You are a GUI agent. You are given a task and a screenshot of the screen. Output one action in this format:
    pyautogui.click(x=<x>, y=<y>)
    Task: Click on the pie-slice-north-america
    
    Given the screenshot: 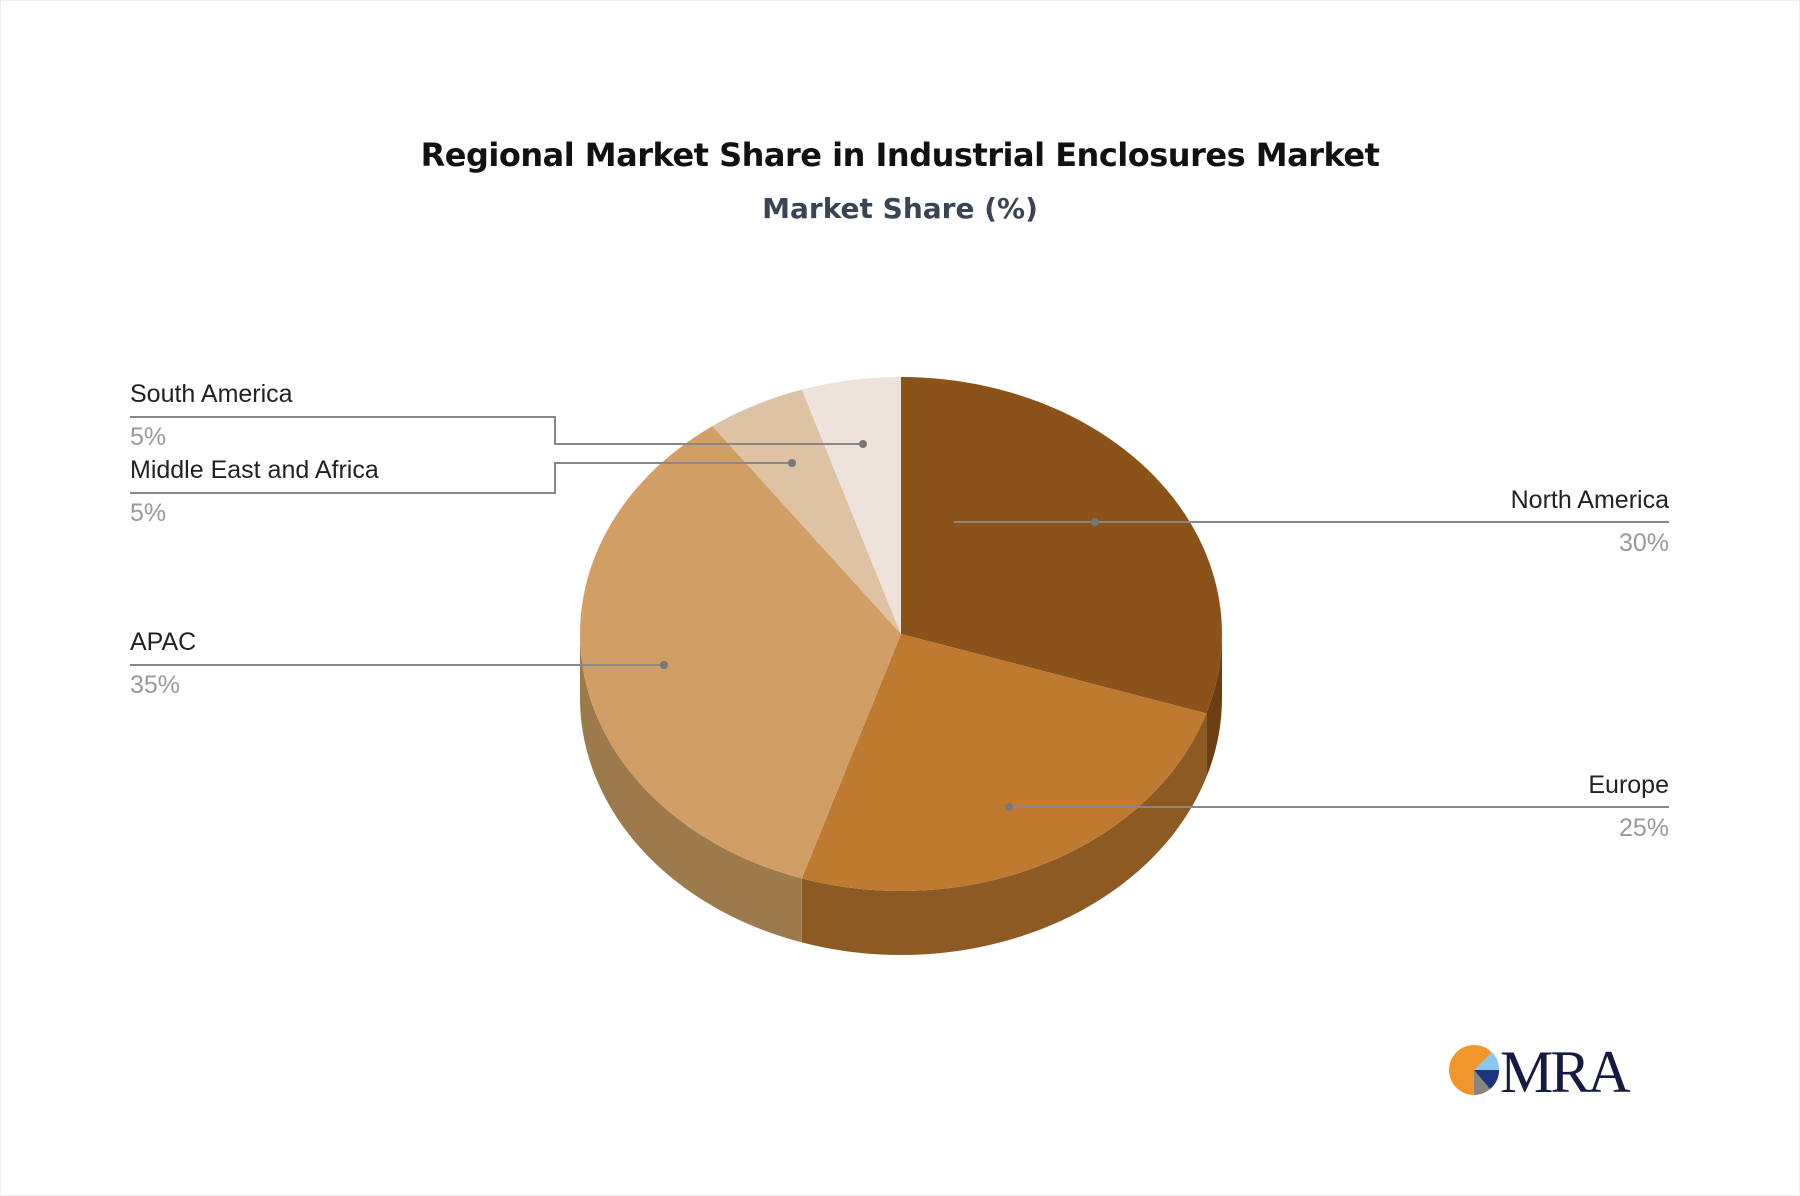 What is the action you would take?
    pyautogui.click(x=1061, y=545)
    